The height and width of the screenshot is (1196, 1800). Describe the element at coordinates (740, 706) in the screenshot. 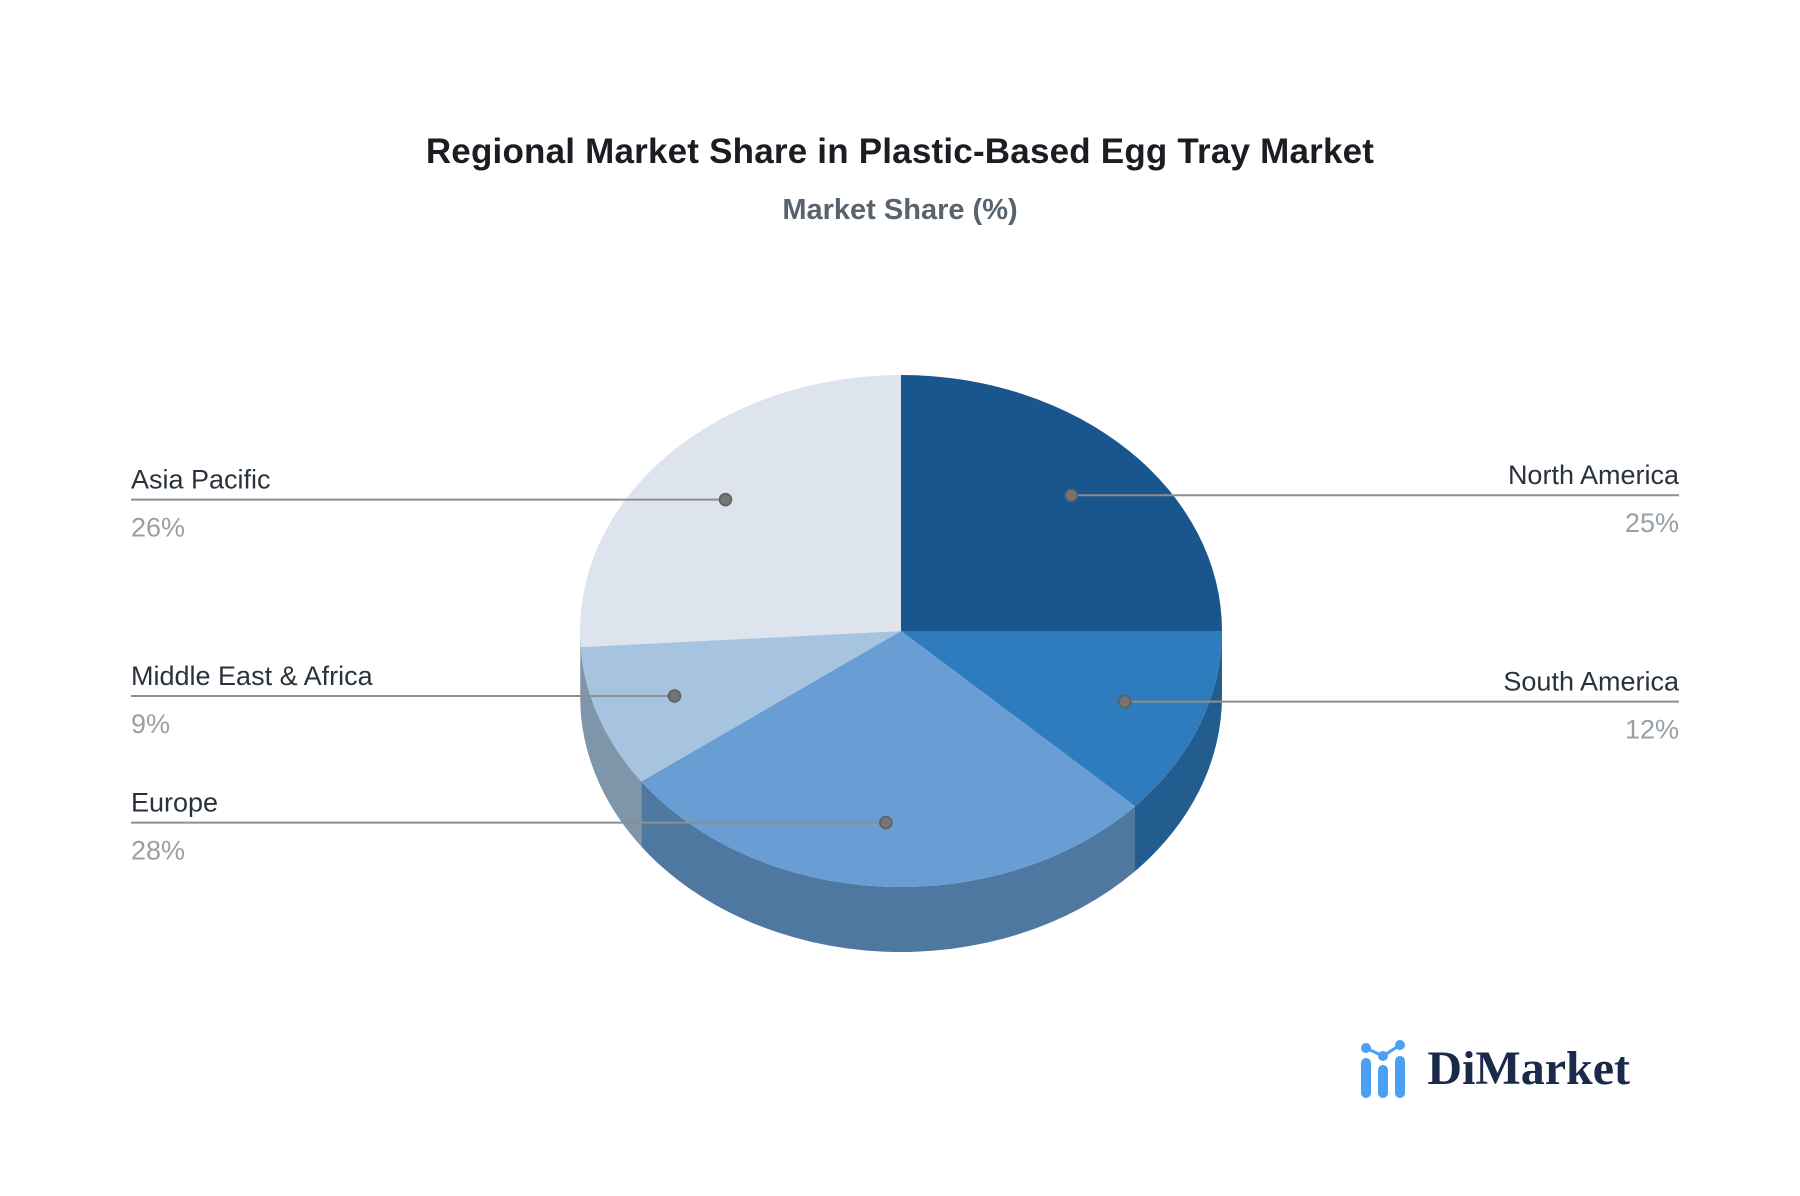

I see `pie-slice-middle-east-africa` at that location.